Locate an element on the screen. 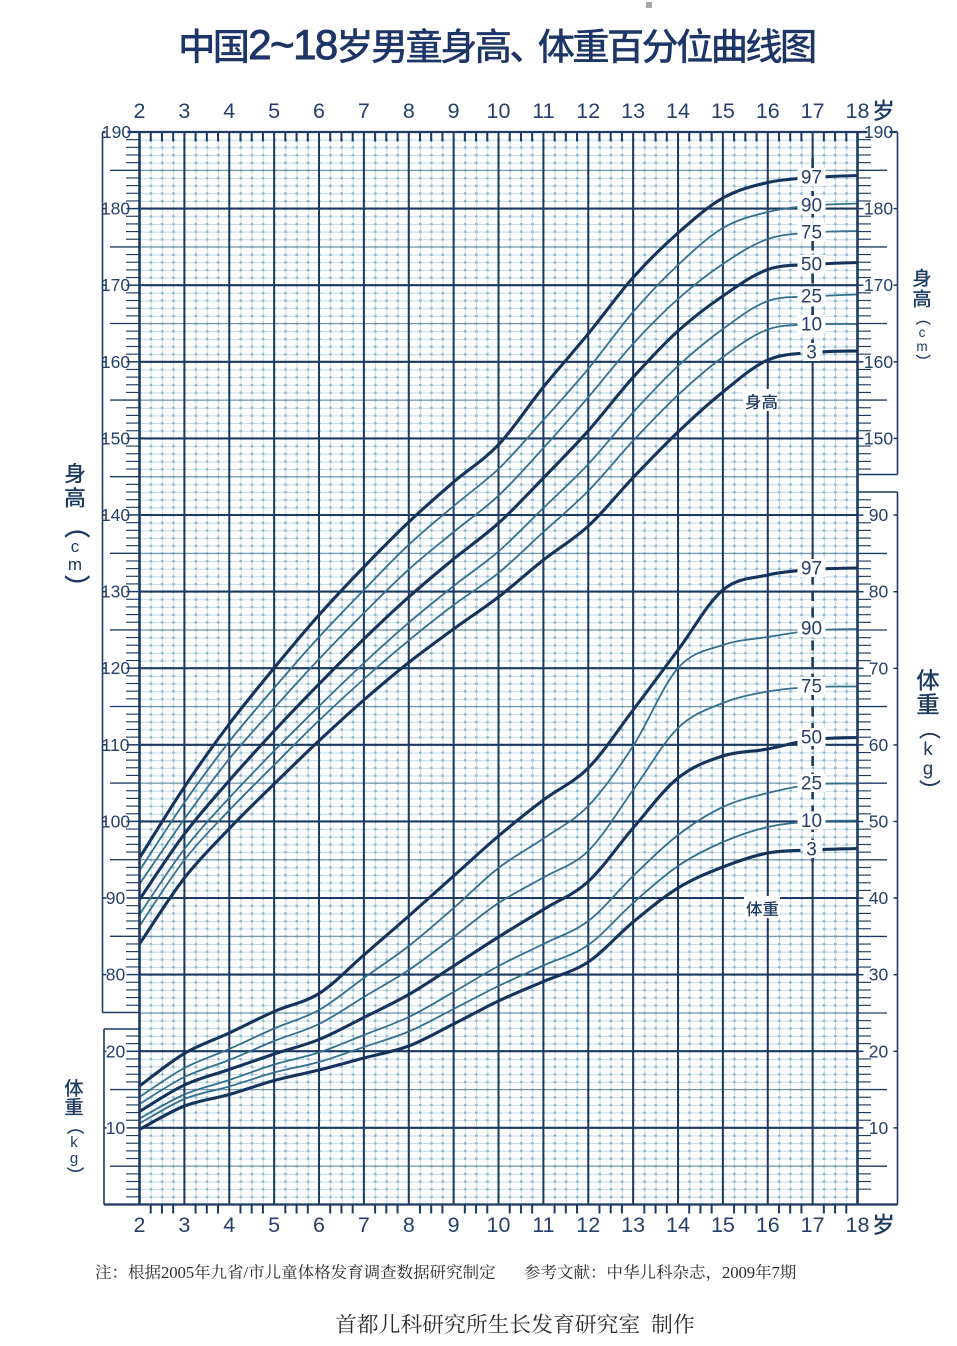 The height and width of the screenshot is (1346, 957). svg-text: 140 is located at coordinates (115, 515).